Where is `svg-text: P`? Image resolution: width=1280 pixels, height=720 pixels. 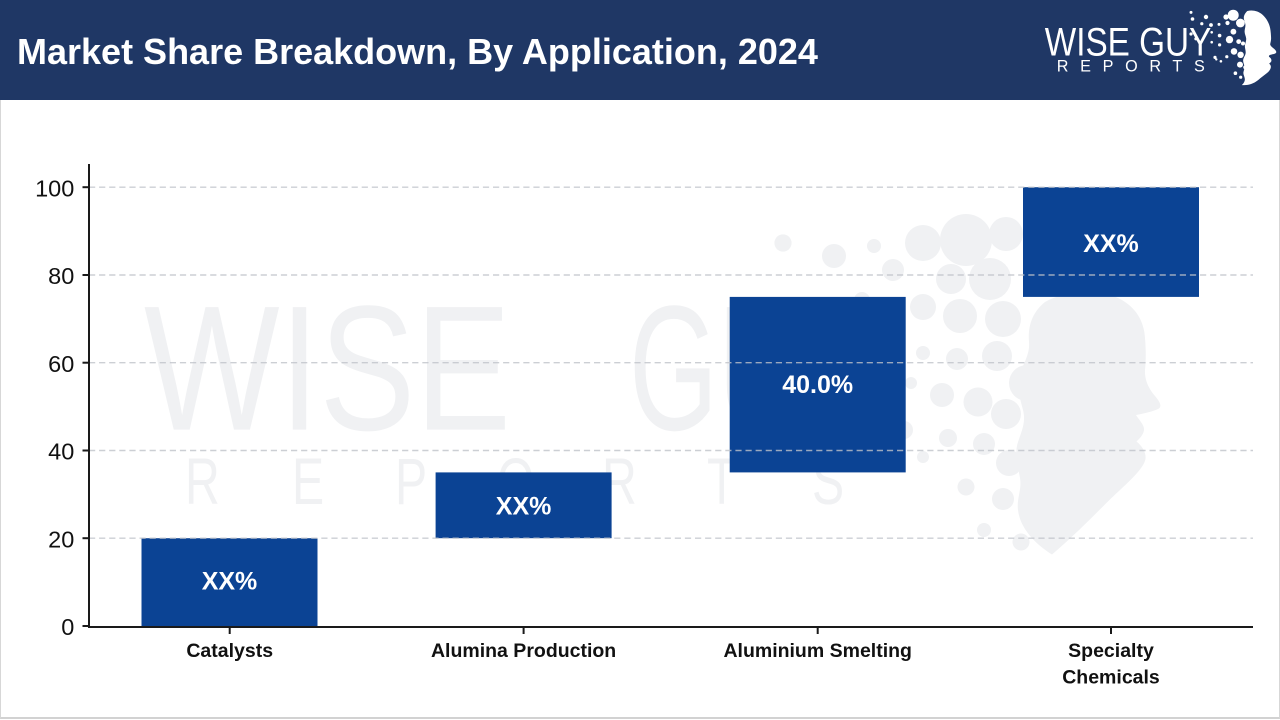 svg-text: P is located at coordinates (411, 482).